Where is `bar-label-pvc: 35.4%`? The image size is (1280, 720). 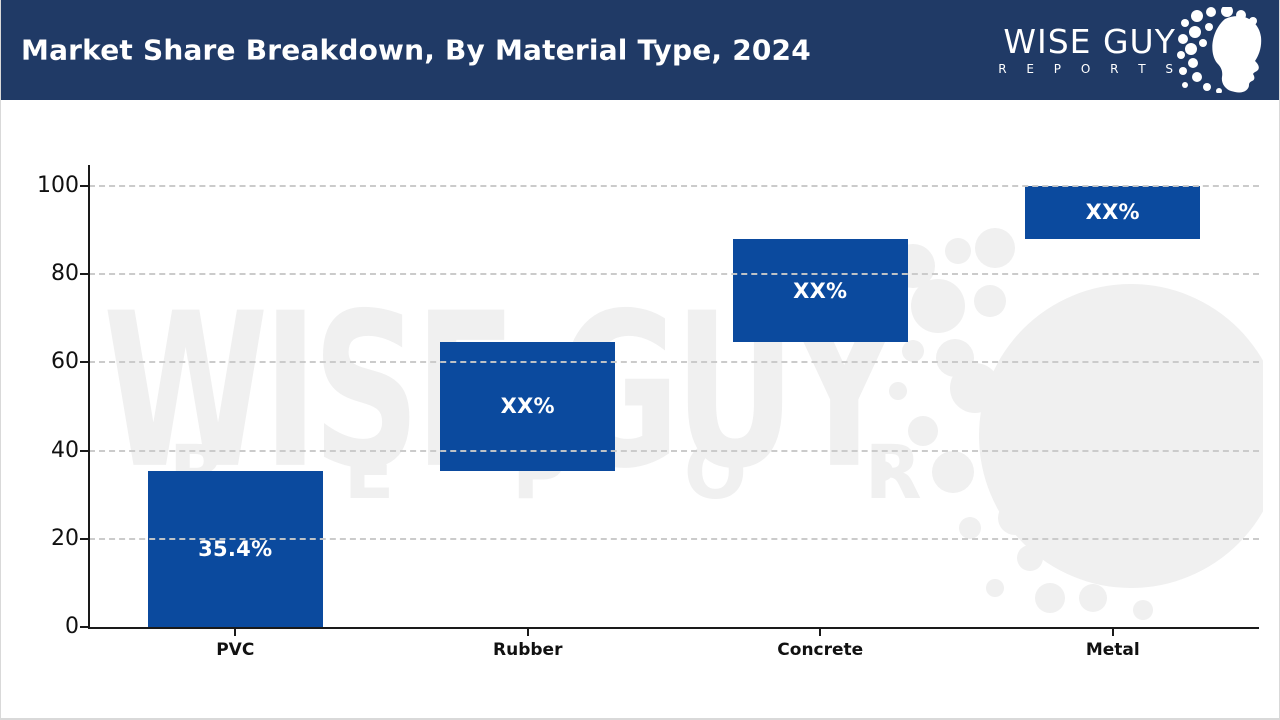
bar-label-pvc: 35.4% is located at coordinates (235, 548).